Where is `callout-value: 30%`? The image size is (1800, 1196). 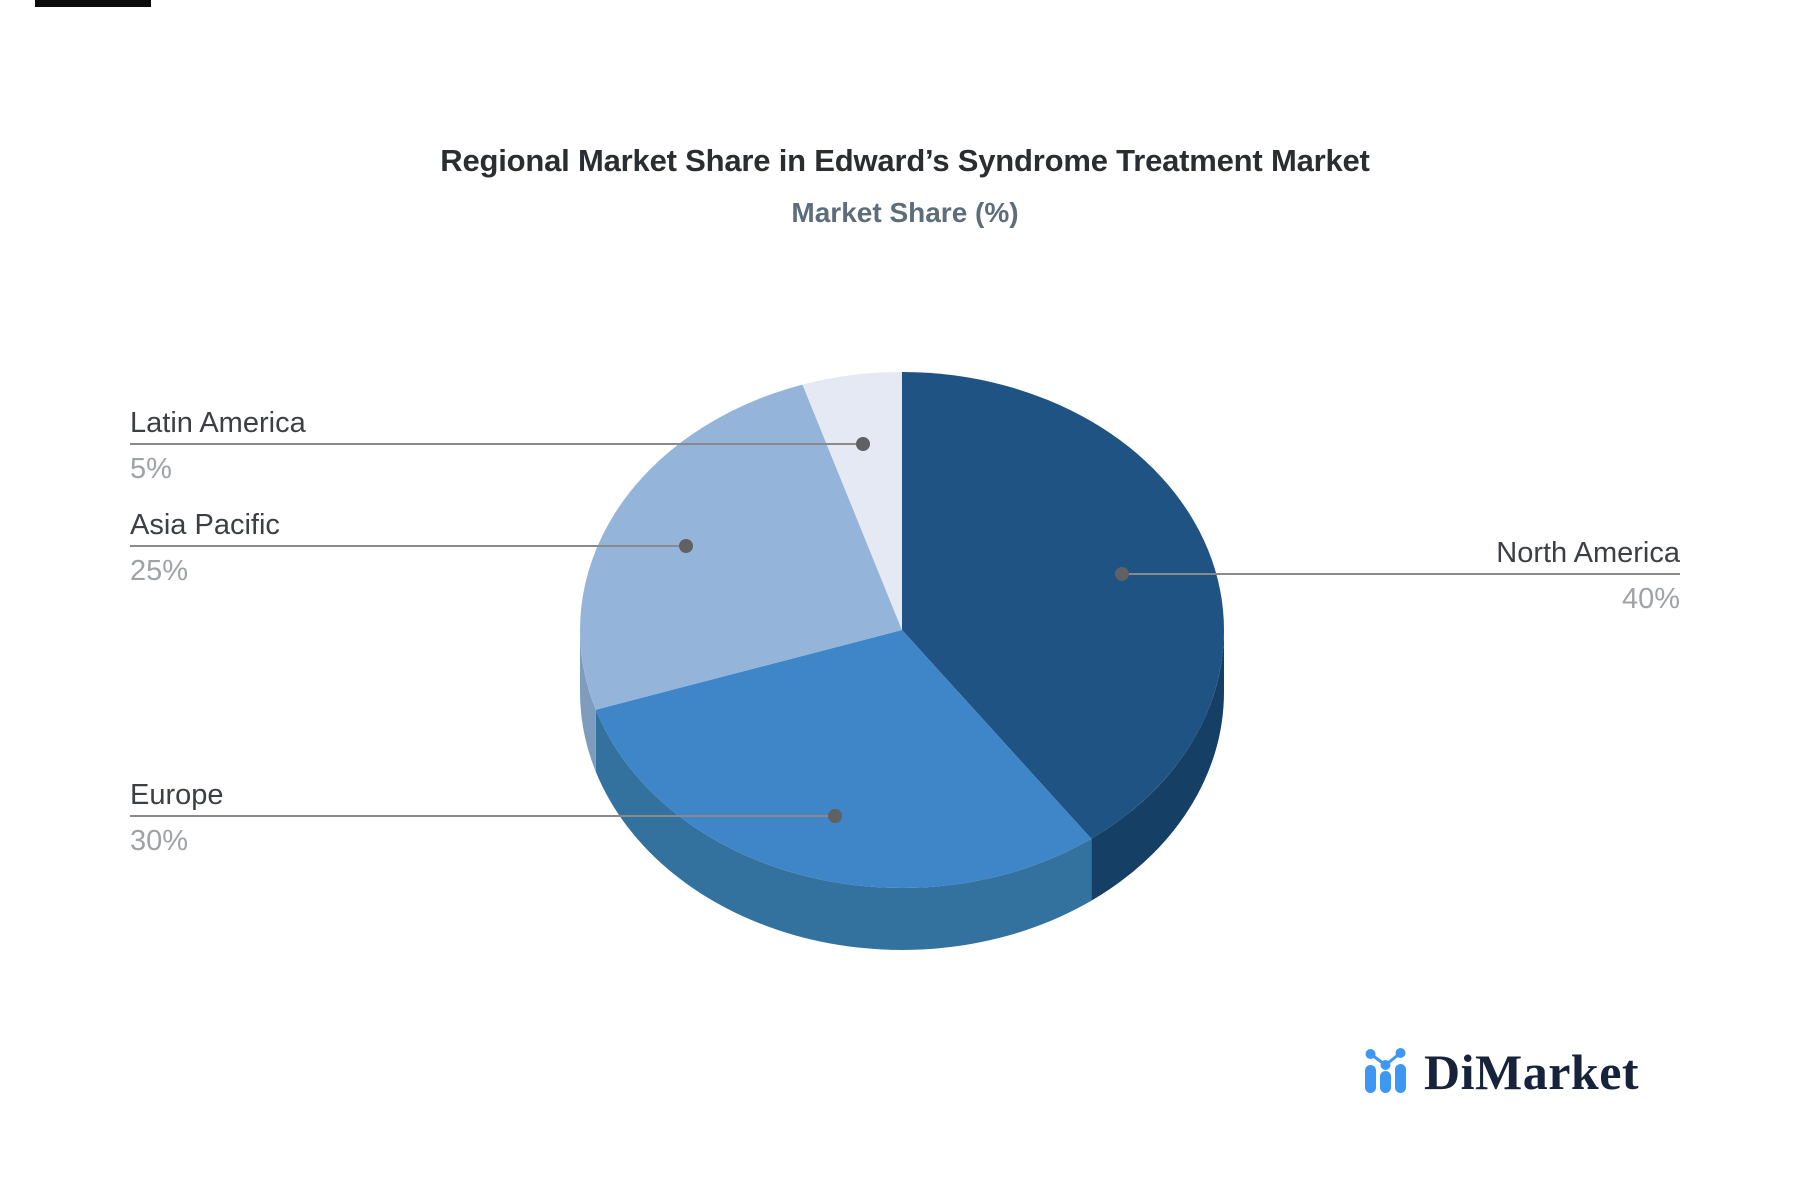 callout-value: 30% is located at coordinates (159, 841).